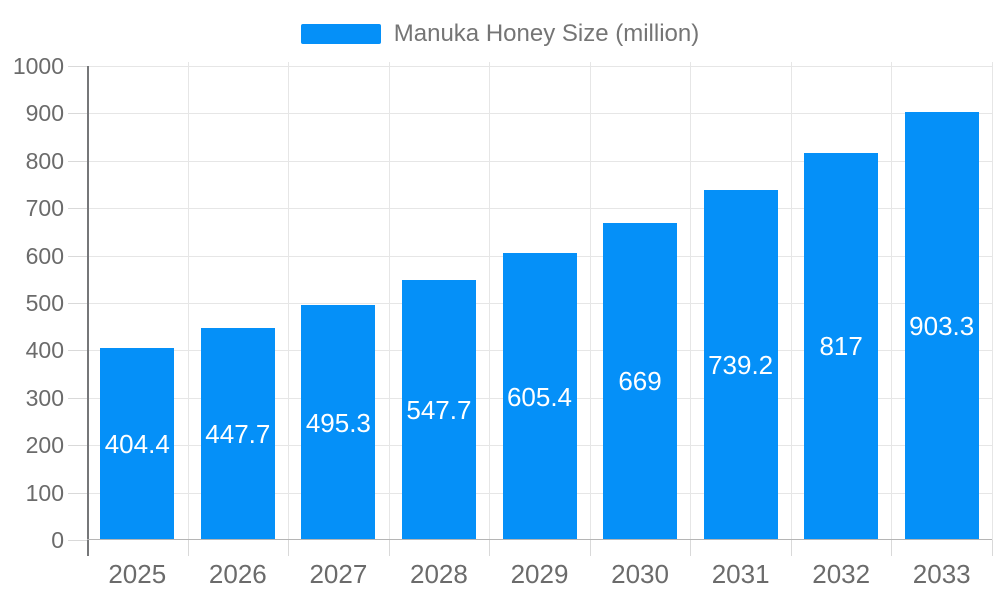 This screenshot has width=1000, height=600. I want to click on bar: 495.3, so click(338, 422).